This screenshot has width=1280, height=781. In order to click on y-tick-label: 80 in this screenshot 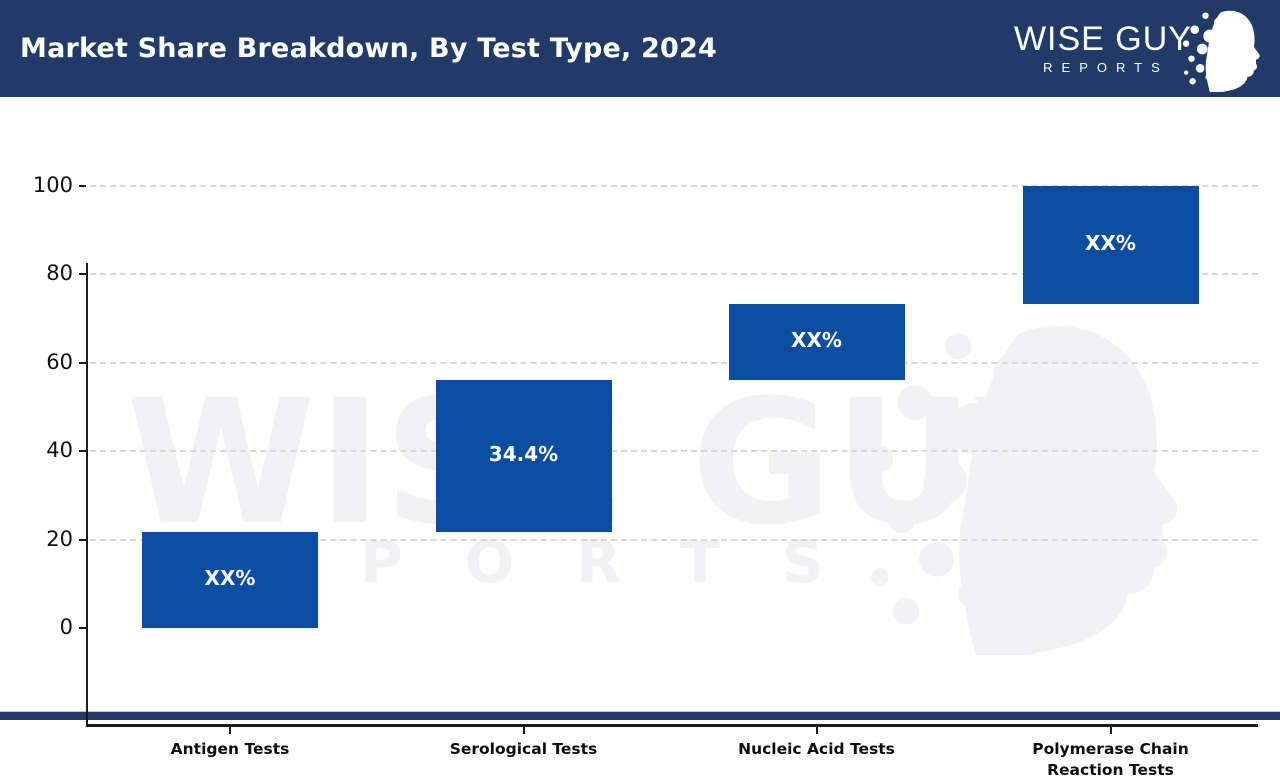, I will do `click(59, 273)`.